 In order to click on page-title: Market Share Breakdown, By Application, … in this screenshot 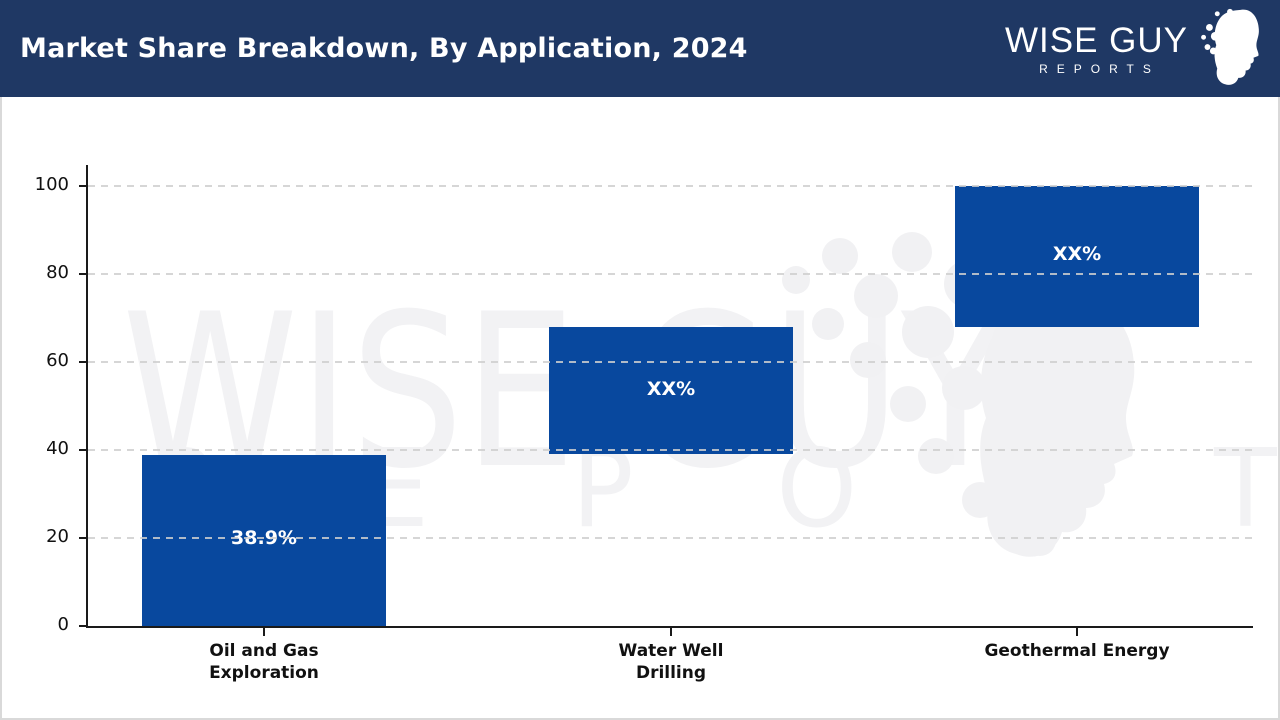, I will do `click(384, 48)`.